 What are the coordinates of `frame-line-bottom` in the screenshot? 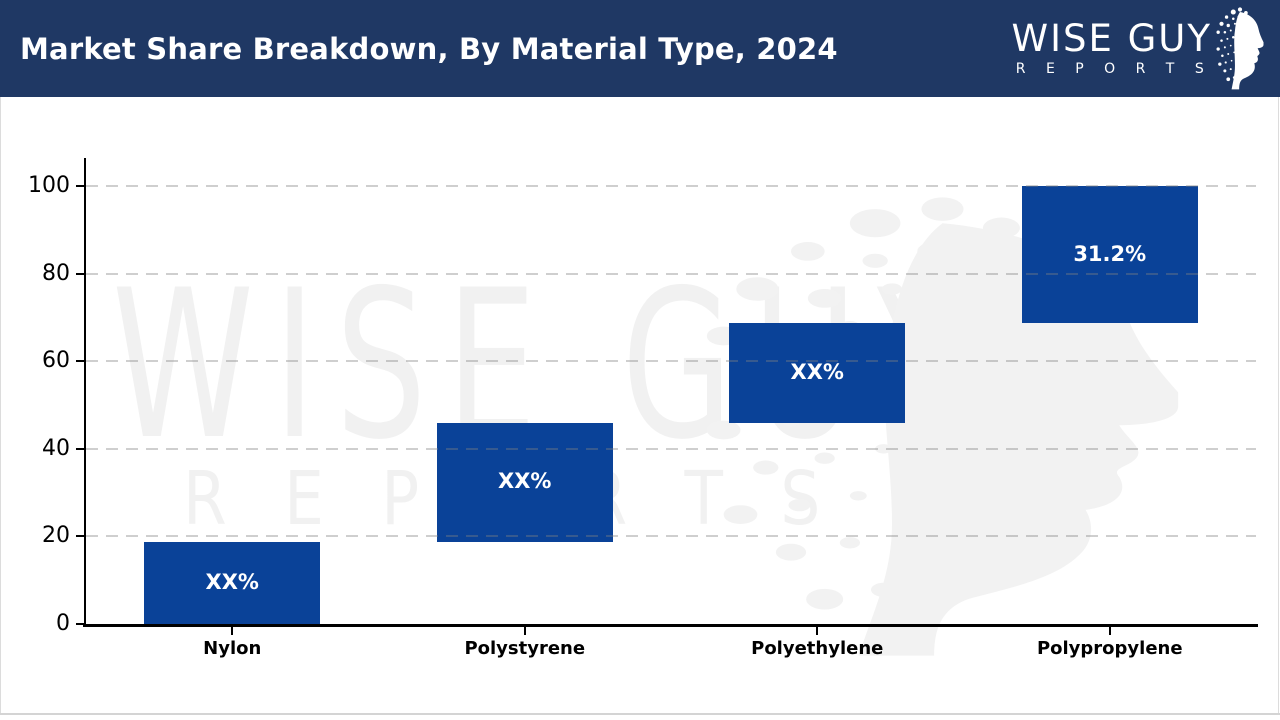 It's located at (640, 714).